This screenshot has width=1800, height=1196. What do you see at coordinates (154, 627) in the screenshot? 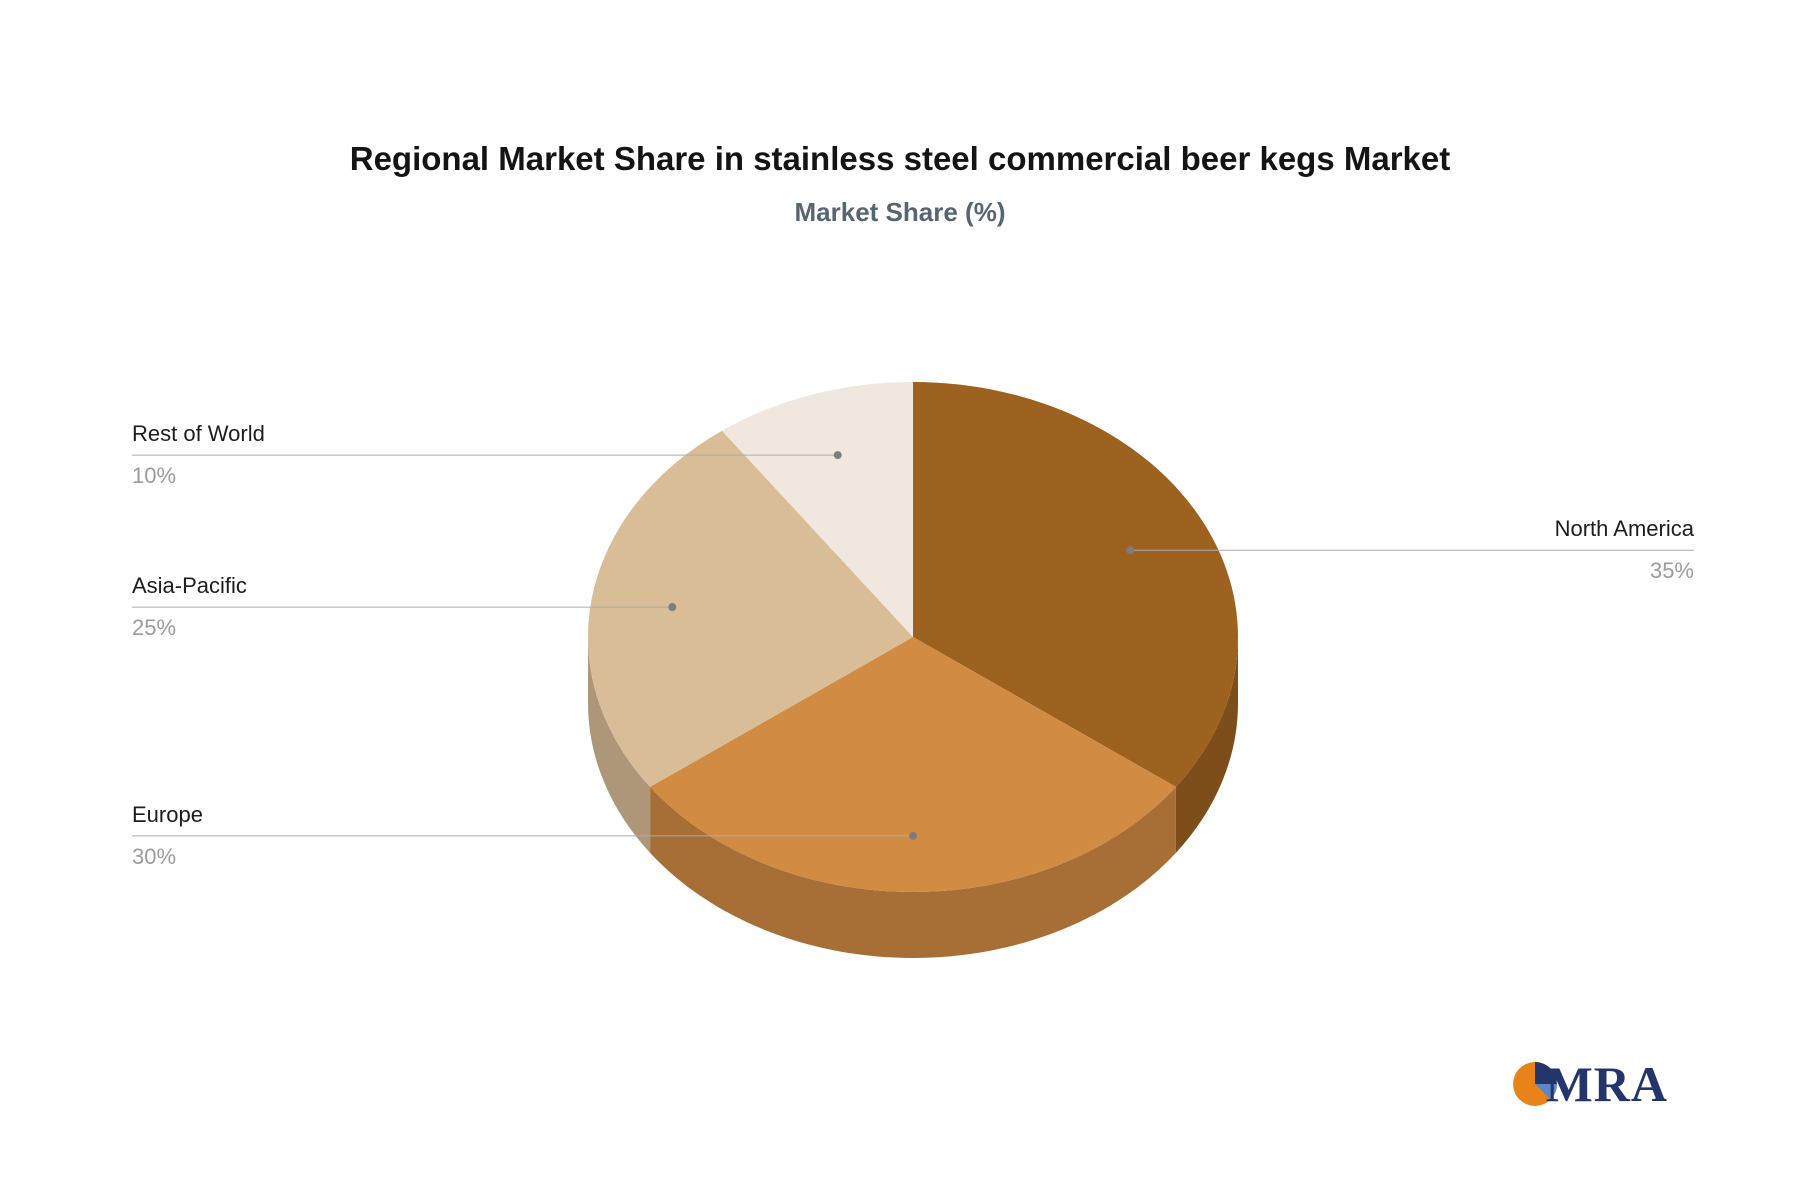
I see `slice-label-percent: 25%` at bounding box center [154, 627].